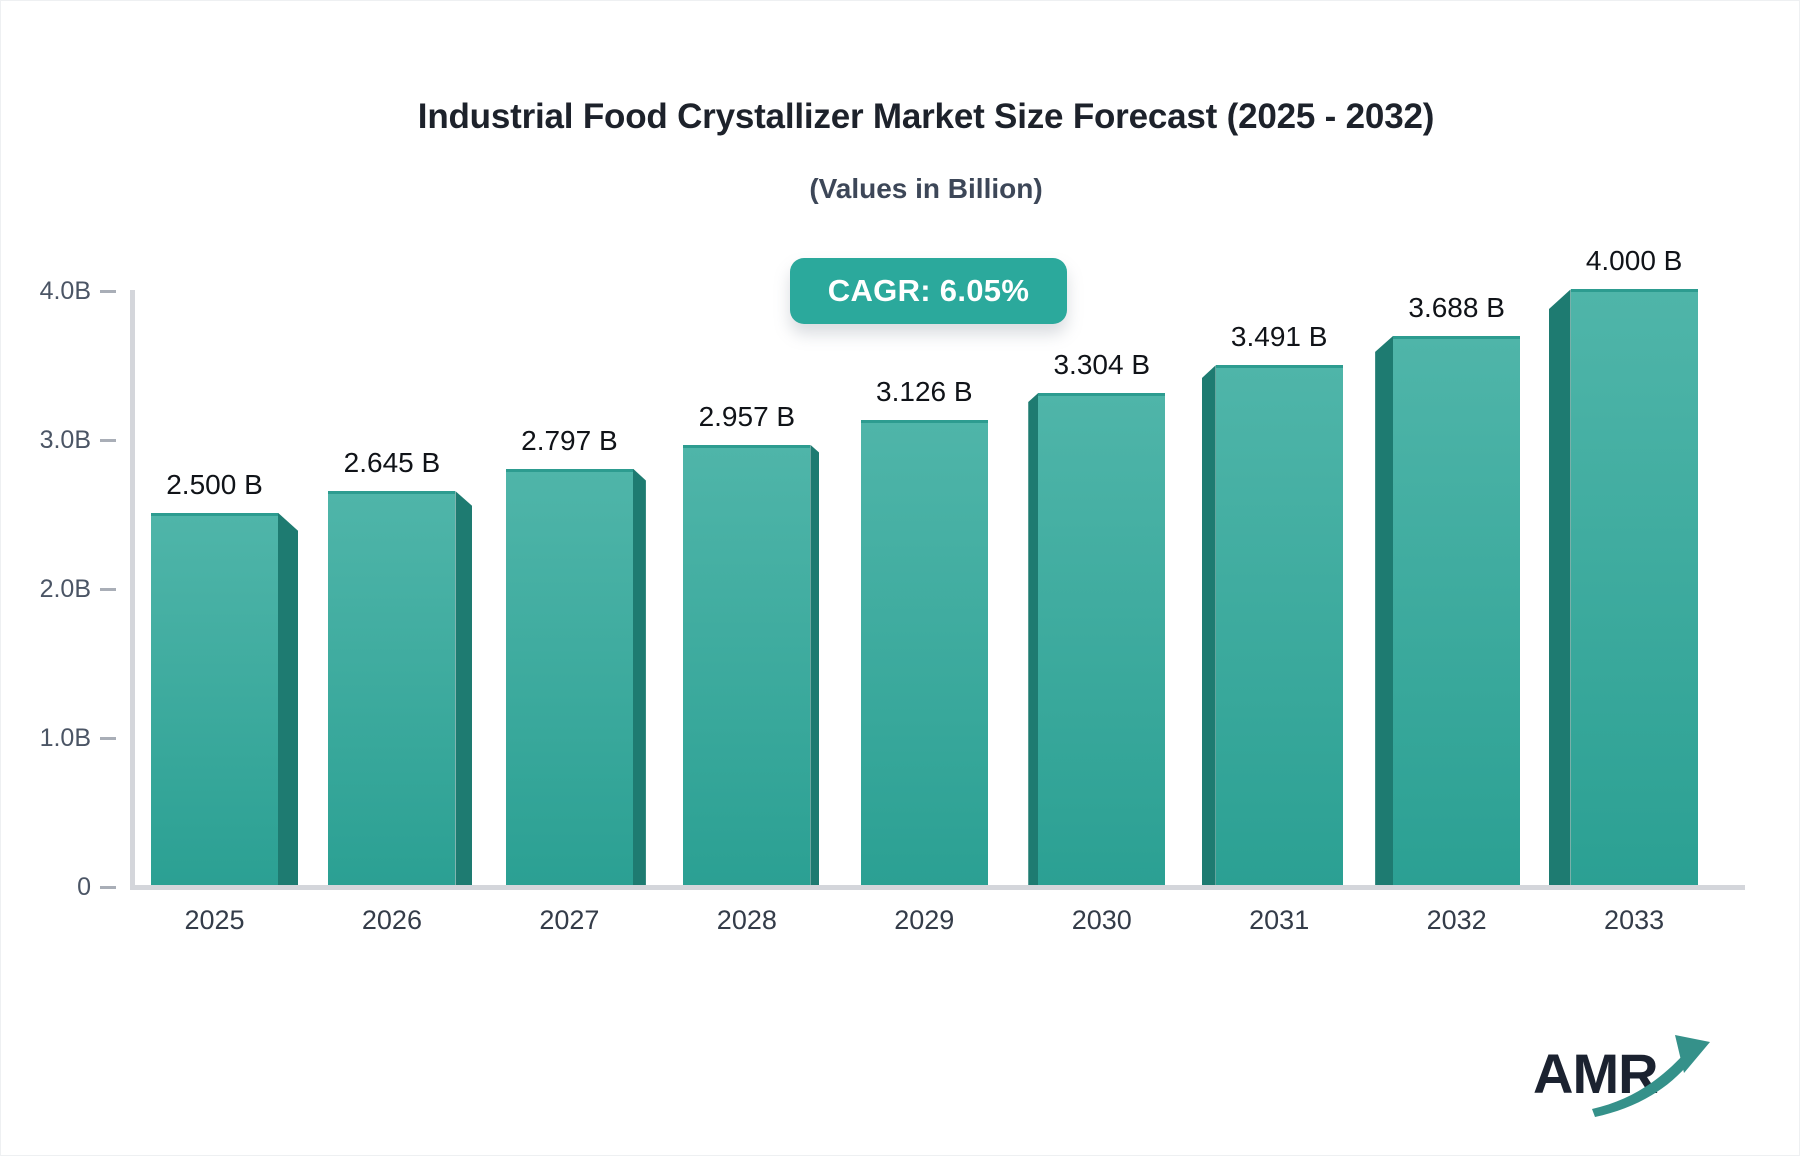  I want to click on bar-2031, so click(1279, 625).